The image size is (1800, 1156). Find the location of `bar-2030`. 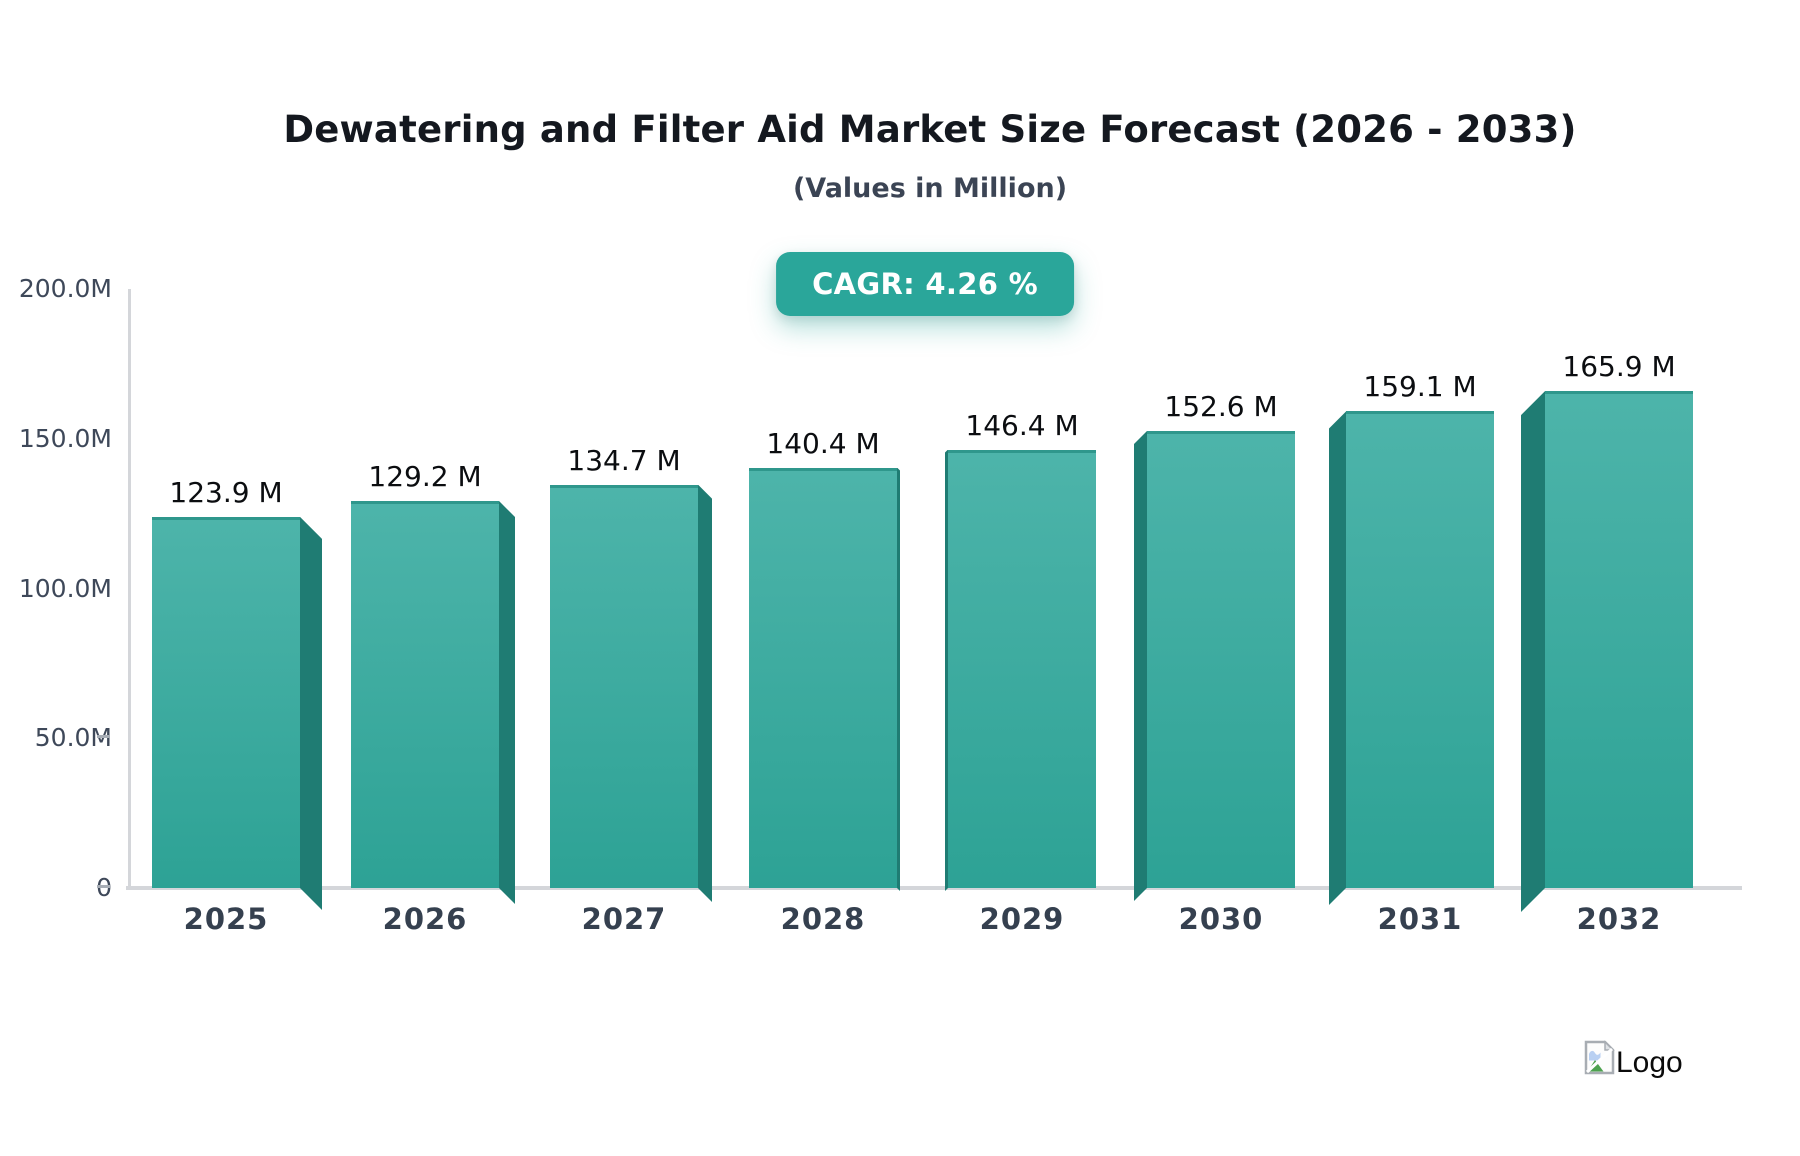

bar-2030 is located at coordinates (1221, 659).